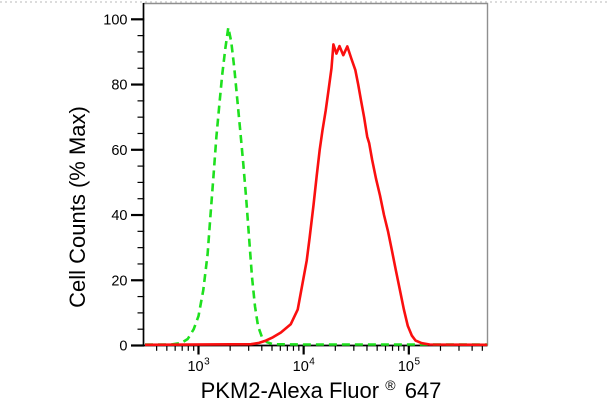 This screenshot has height=413, width=607. Describe the element at coordinates (77, 207) in the screenshot. I see `y-axis-title: Cell Counts (% Max)` at that location.